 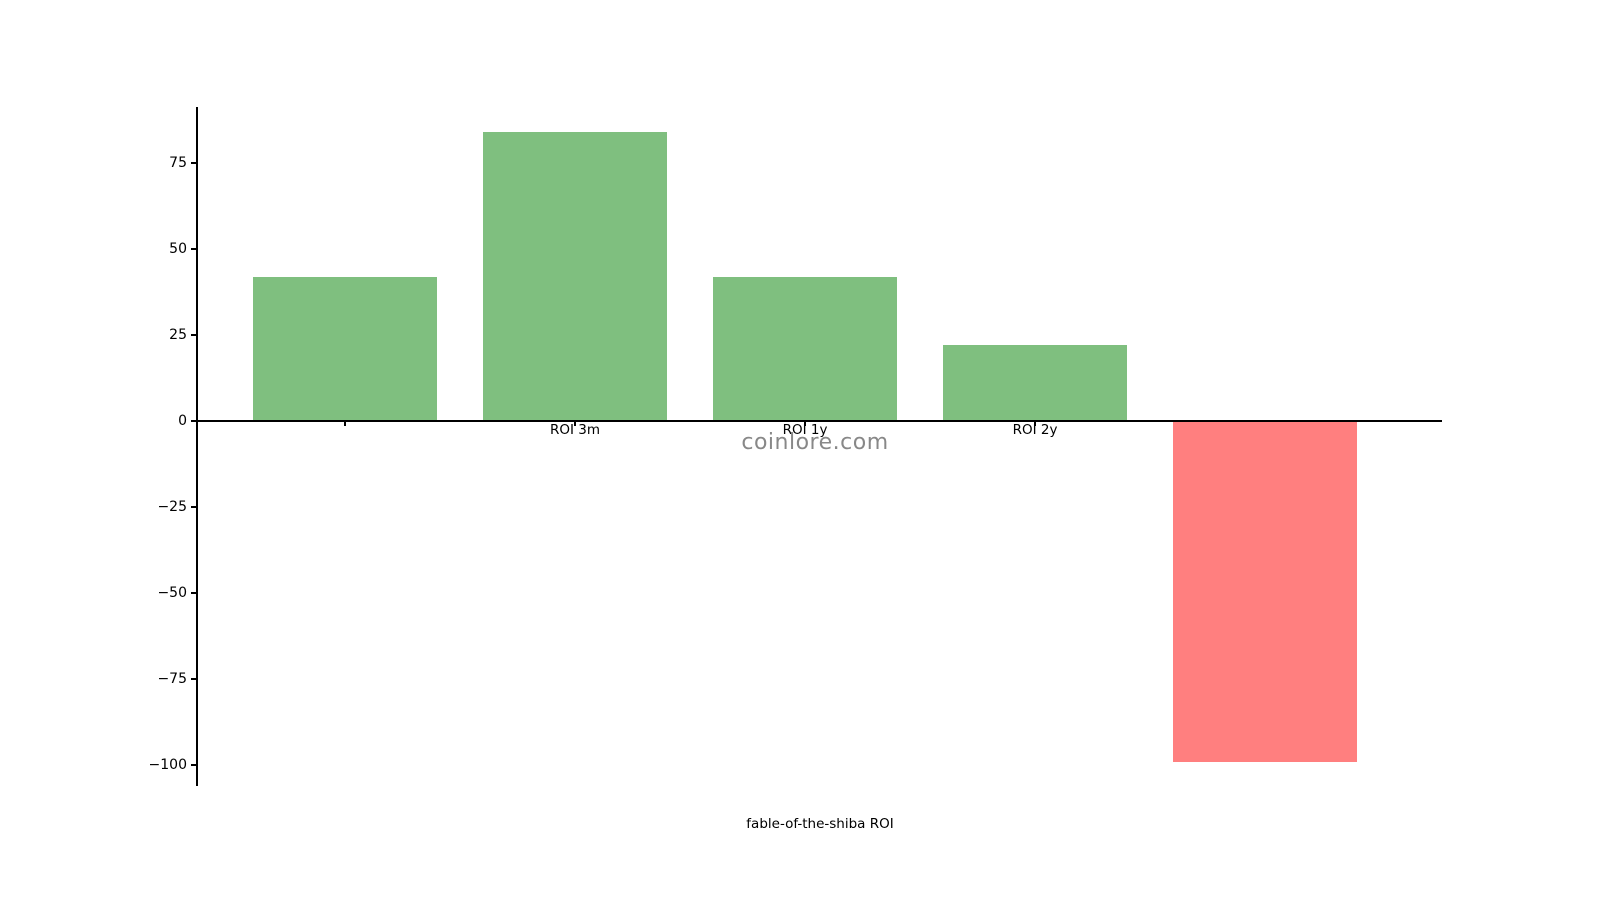 What do you see at coordinates (815, 442) in the screenshot?
I see `coinlore-watermark: coinlore.com` at bounding box center [815, 442].